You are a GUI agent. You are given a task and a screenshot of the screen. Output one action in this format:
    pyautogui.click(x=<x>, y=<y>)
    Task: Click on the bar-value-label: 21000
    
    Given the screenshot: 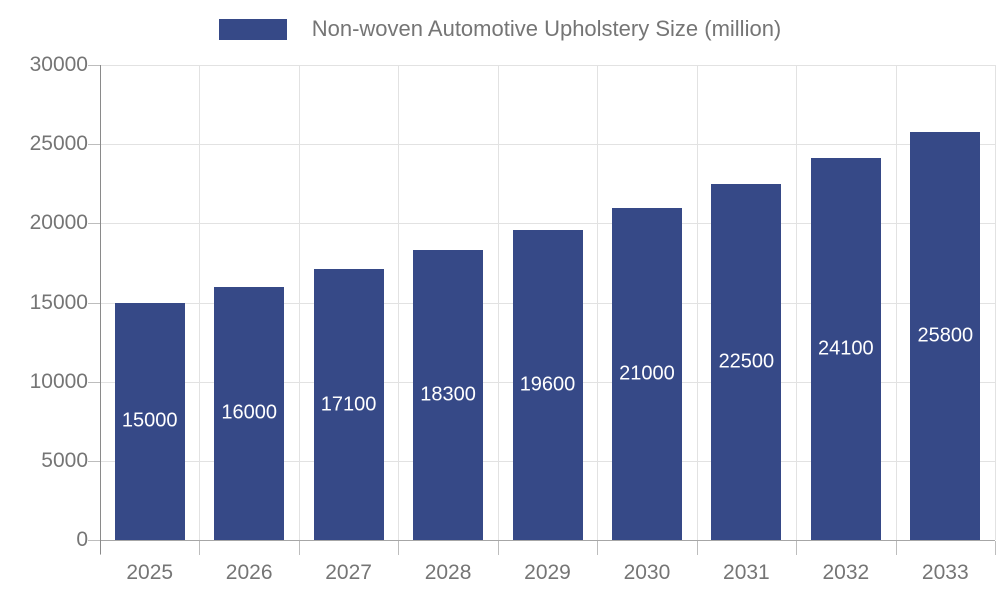 What is the action you would take?
    pyautogui.click(x=647, y=373)
    